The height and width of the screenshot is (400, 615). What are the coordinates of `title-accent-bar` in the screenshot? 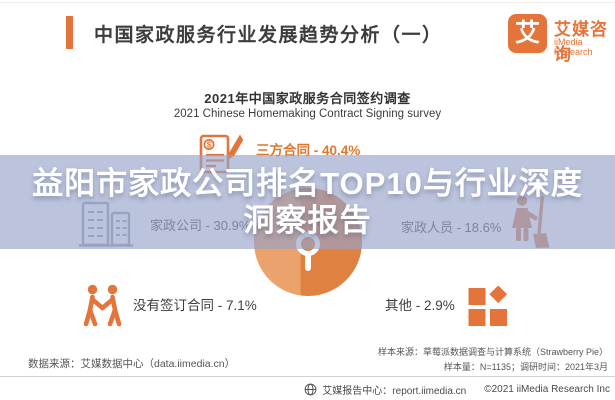 It's located at (69, 32).